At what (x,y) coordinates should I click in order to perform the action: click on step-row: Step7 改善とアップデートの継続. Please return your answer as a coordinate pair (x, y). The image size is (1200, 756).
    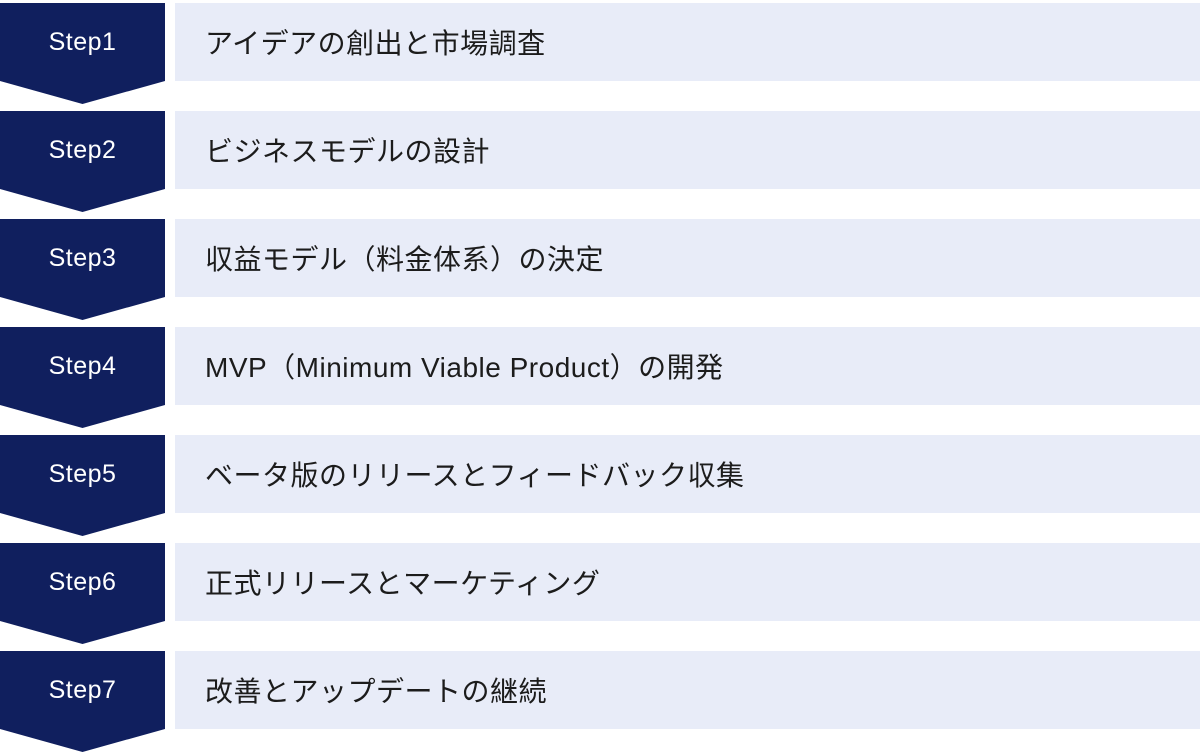
    Looking at the image, I should click on (600, 702).